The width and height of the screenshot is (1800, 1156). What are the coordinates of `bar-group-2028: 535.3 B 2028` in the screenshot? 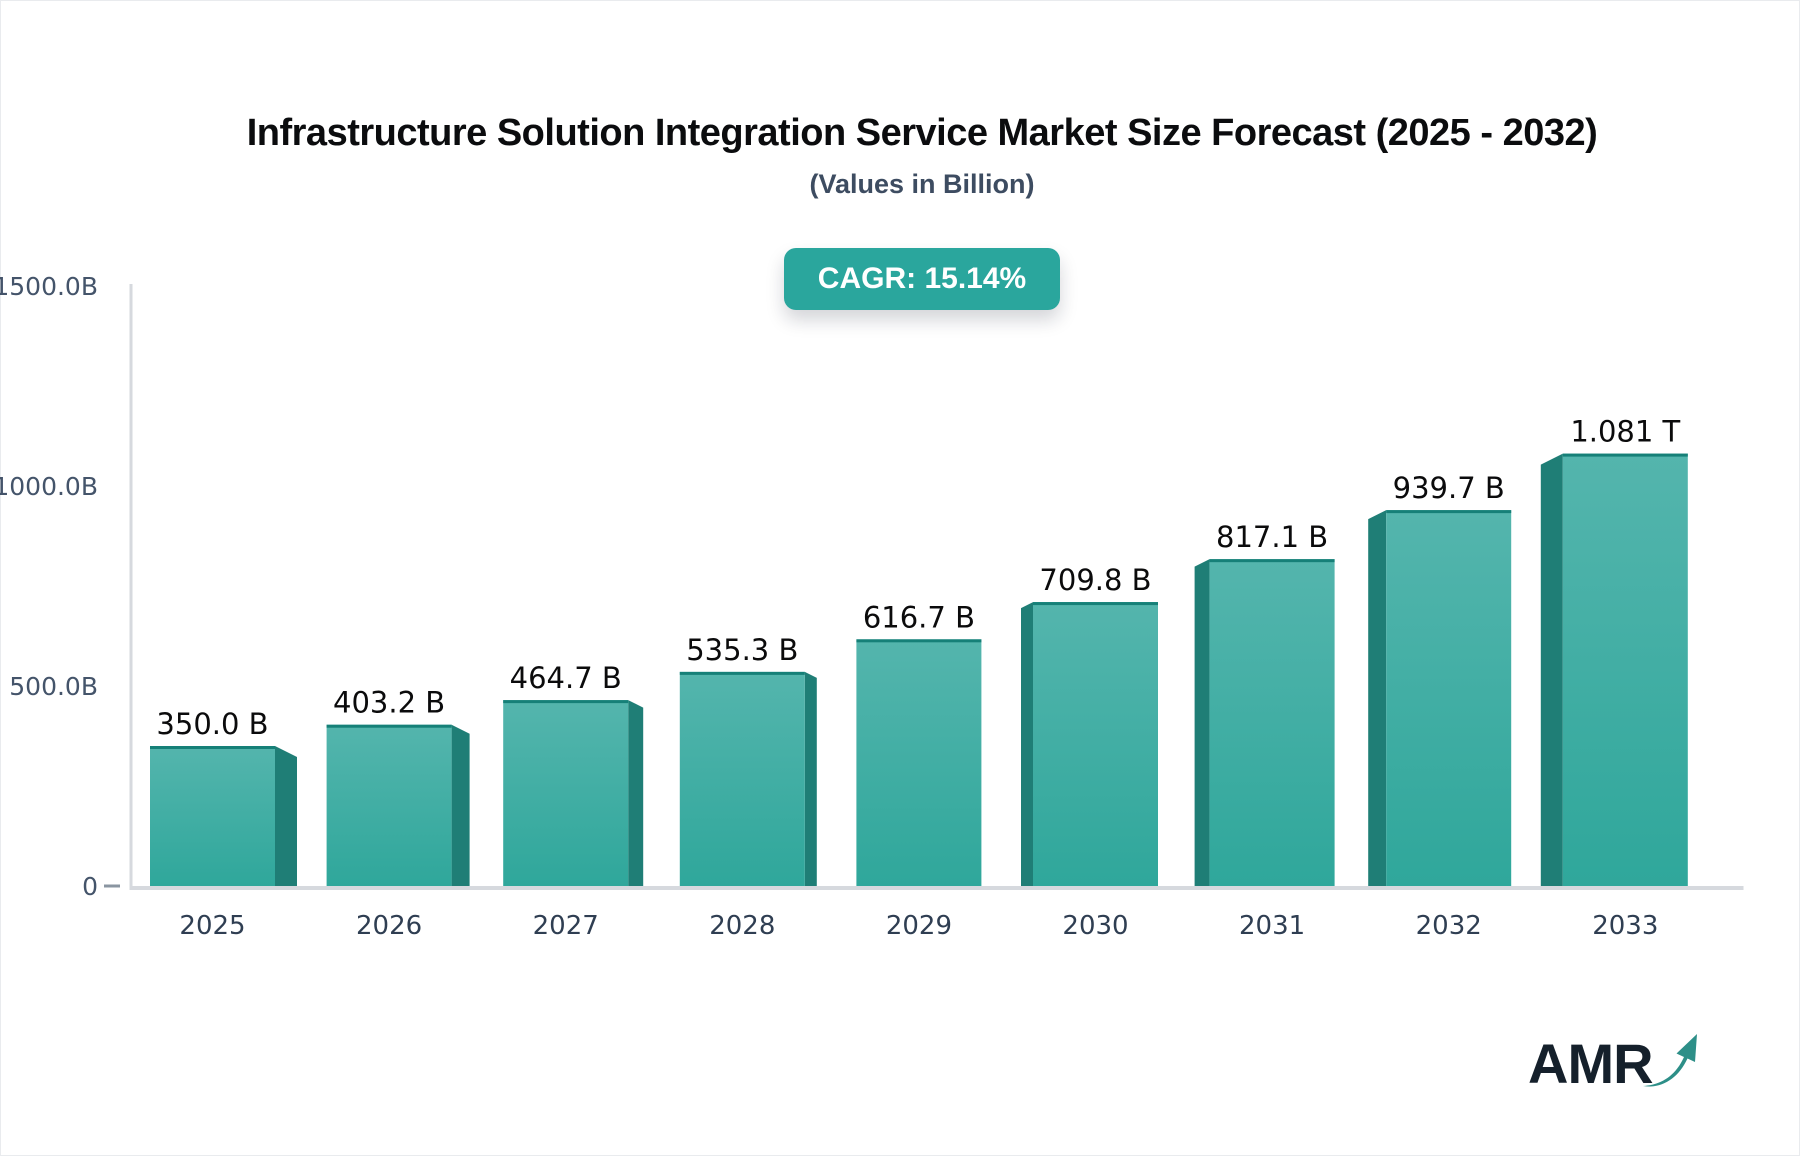 It's located at (748, 787).